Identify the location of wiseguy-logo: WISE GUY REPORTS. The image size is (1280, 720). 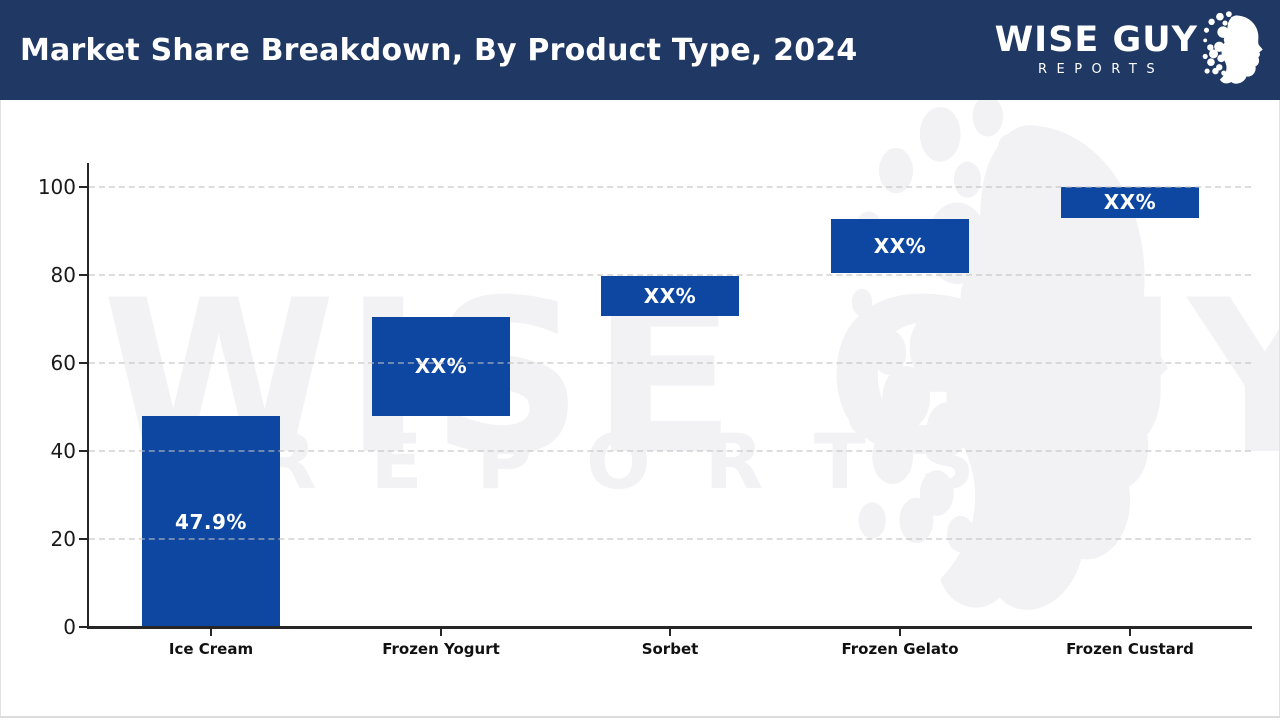
(1130, 50).